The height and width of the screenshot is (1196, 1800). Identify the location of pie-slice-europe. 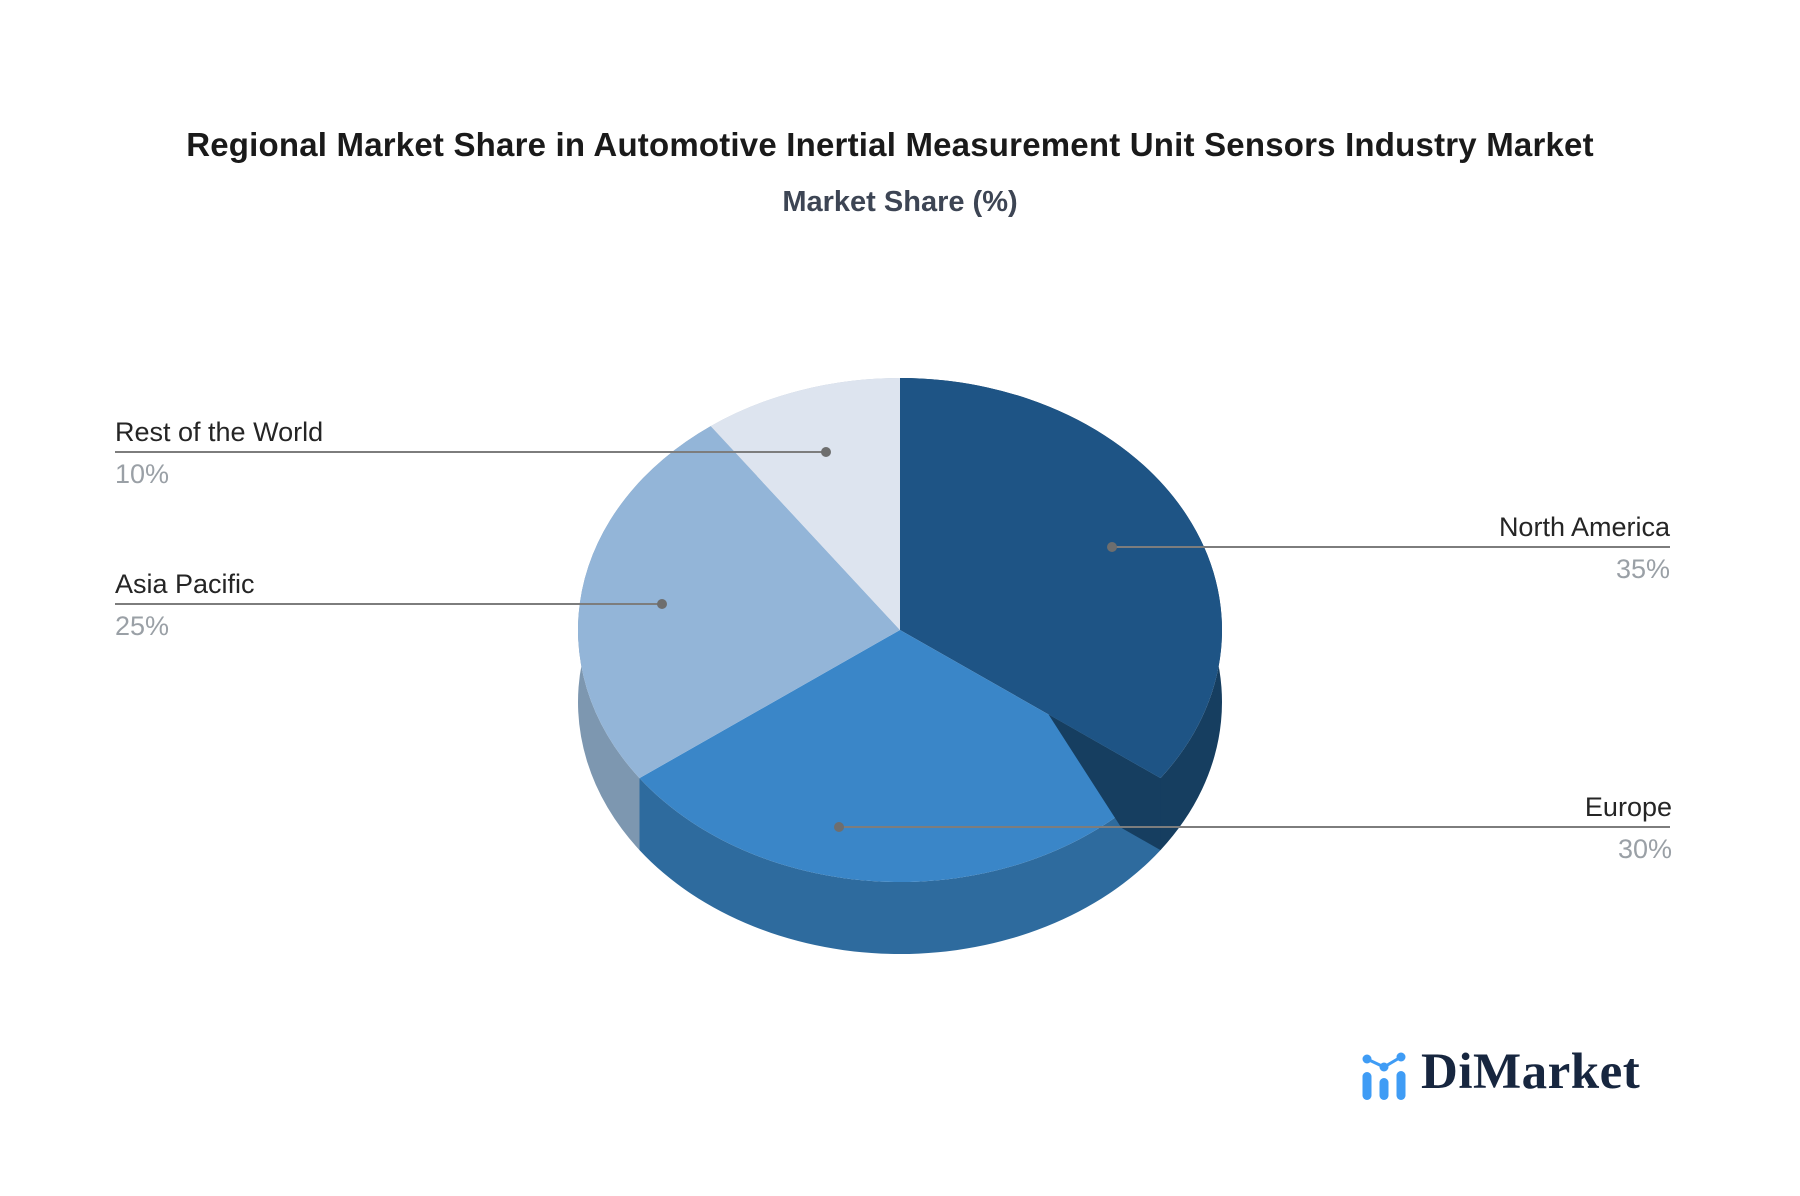
(900, 756).